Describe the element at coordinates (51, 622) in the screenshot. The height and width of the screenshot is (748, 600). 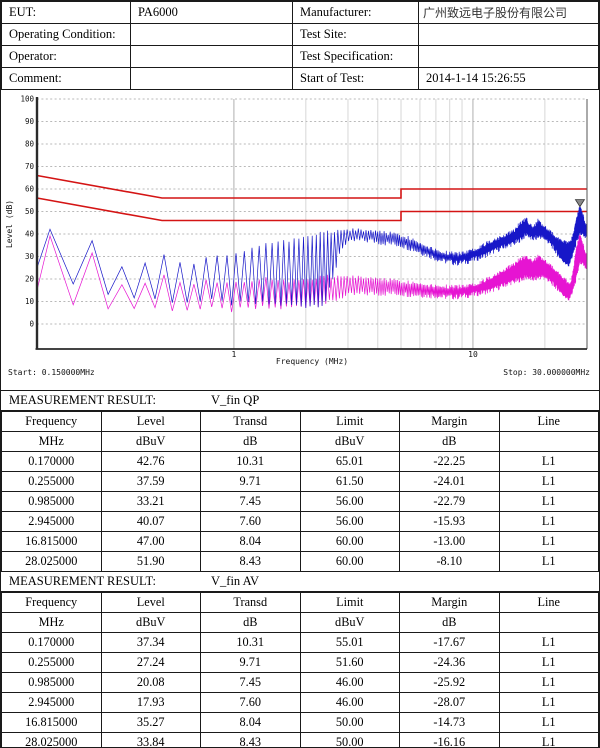
I see `unit-cell: MHz` at that location.